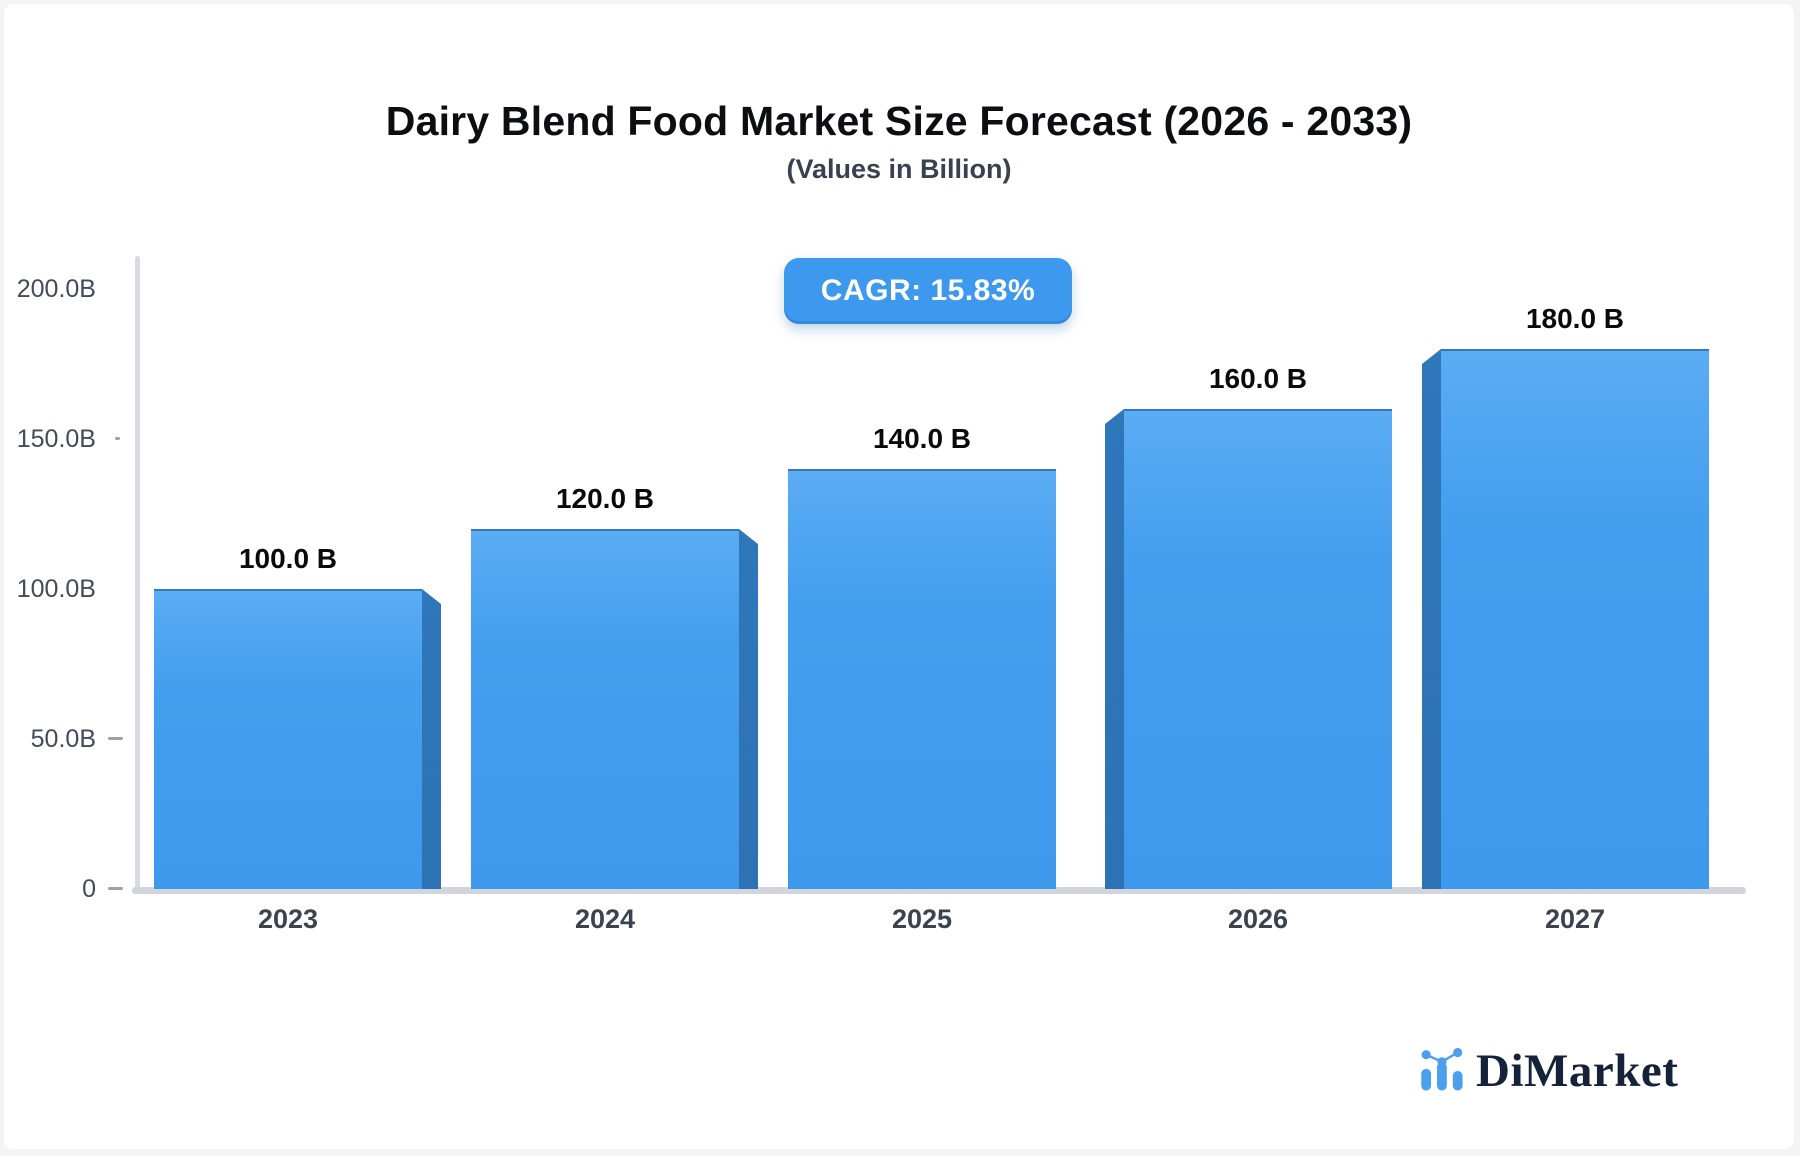 This screenshot has width=1800, height=1156. I want to click on bar-2027, so click(1575, 619).